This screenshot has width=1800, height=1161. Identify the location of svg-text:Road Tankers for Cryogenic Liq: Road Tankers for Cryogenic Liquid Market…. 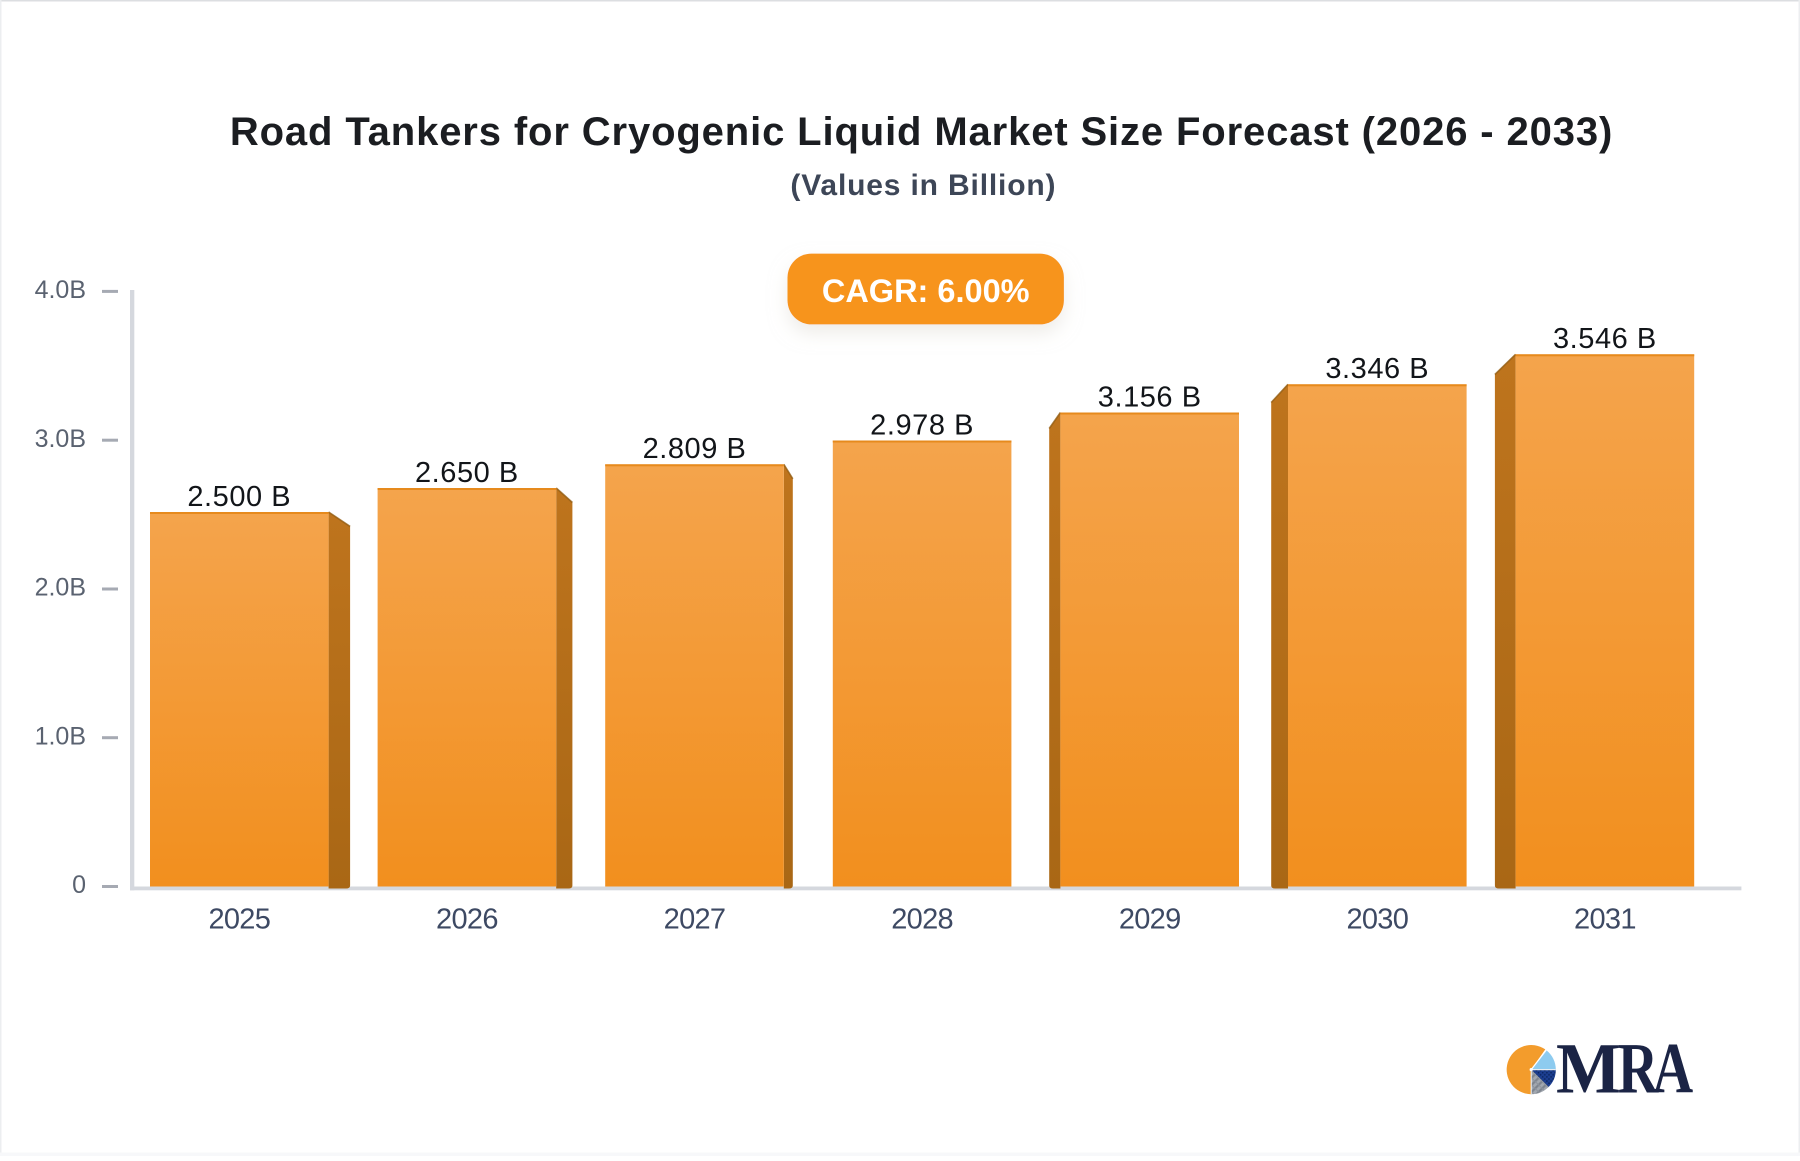
(921, 132).